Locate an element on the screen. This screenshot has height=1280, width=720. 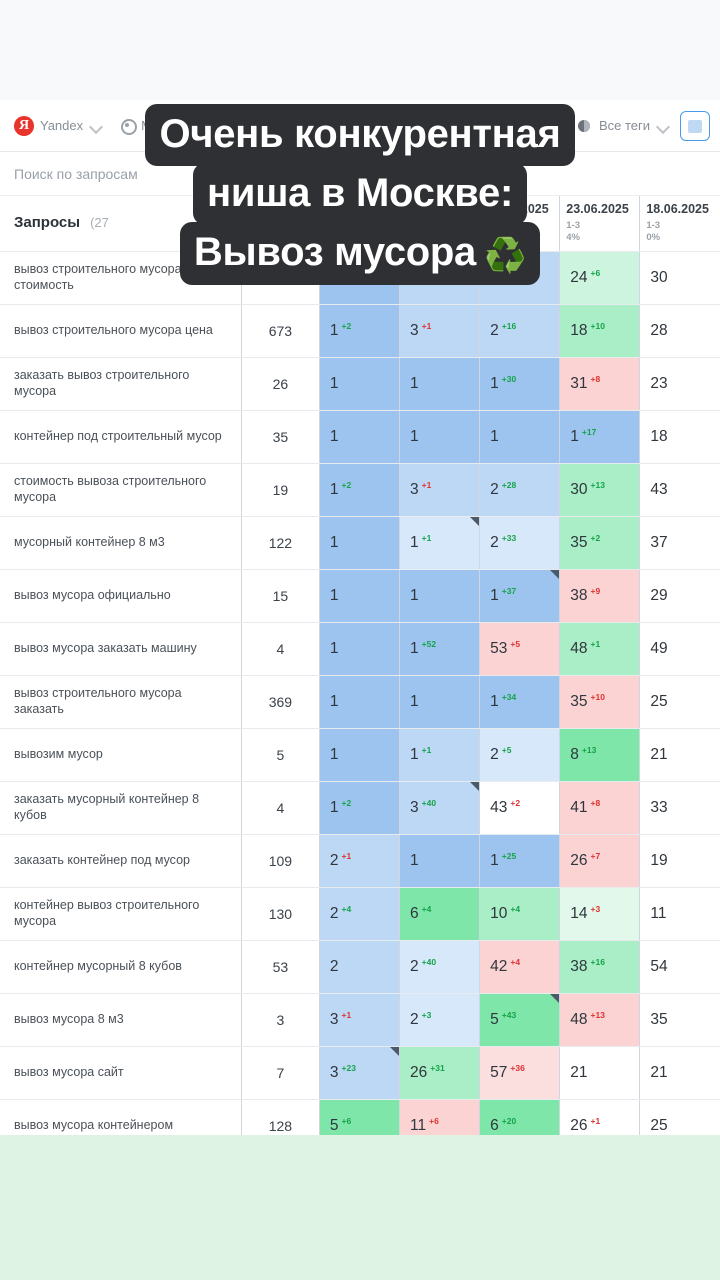
position-cell: 43 is located at coordinates (679, 490).